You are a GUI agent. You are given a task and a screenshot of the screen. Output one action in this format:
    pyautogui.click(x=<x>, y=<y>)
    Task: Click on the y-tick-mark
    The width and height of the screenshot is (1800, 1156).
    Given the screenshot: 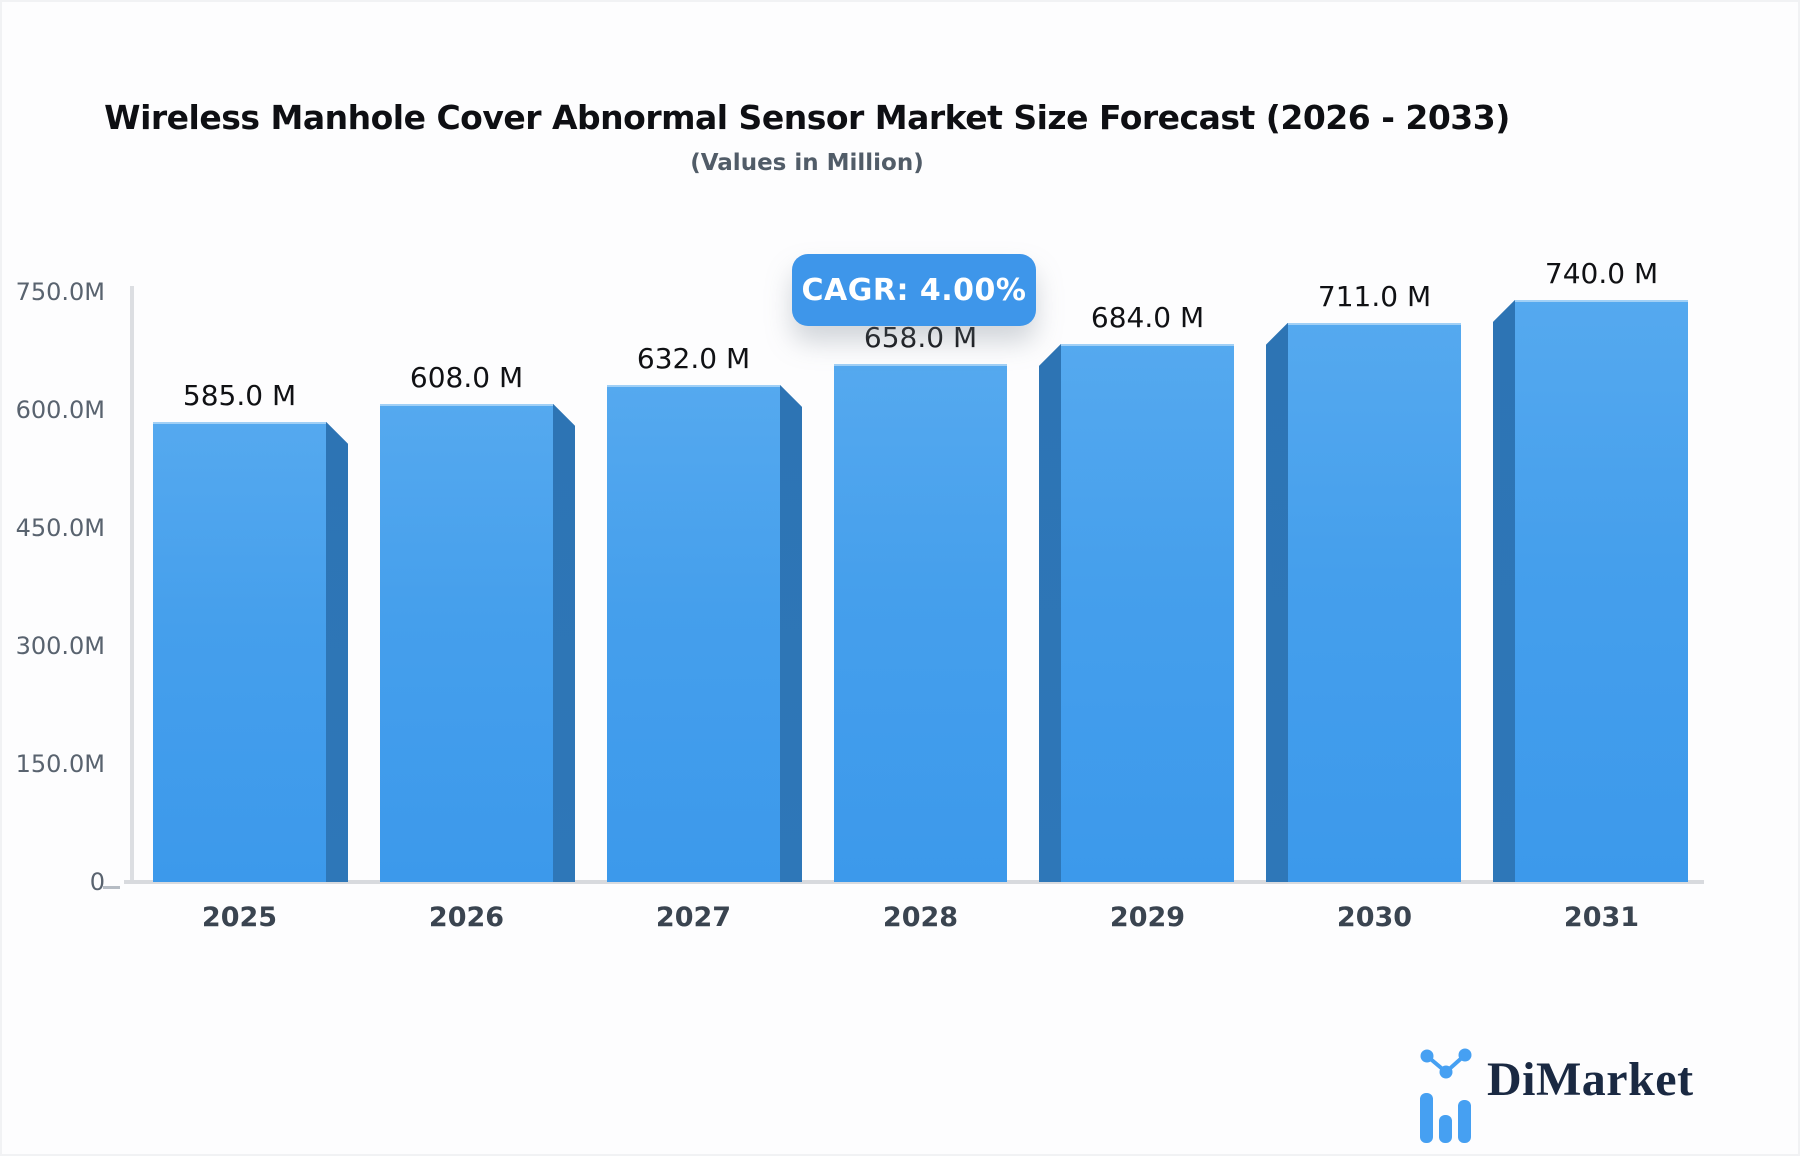 What is the action you would take?
    pyautogui.click(x=111, y=887)
    